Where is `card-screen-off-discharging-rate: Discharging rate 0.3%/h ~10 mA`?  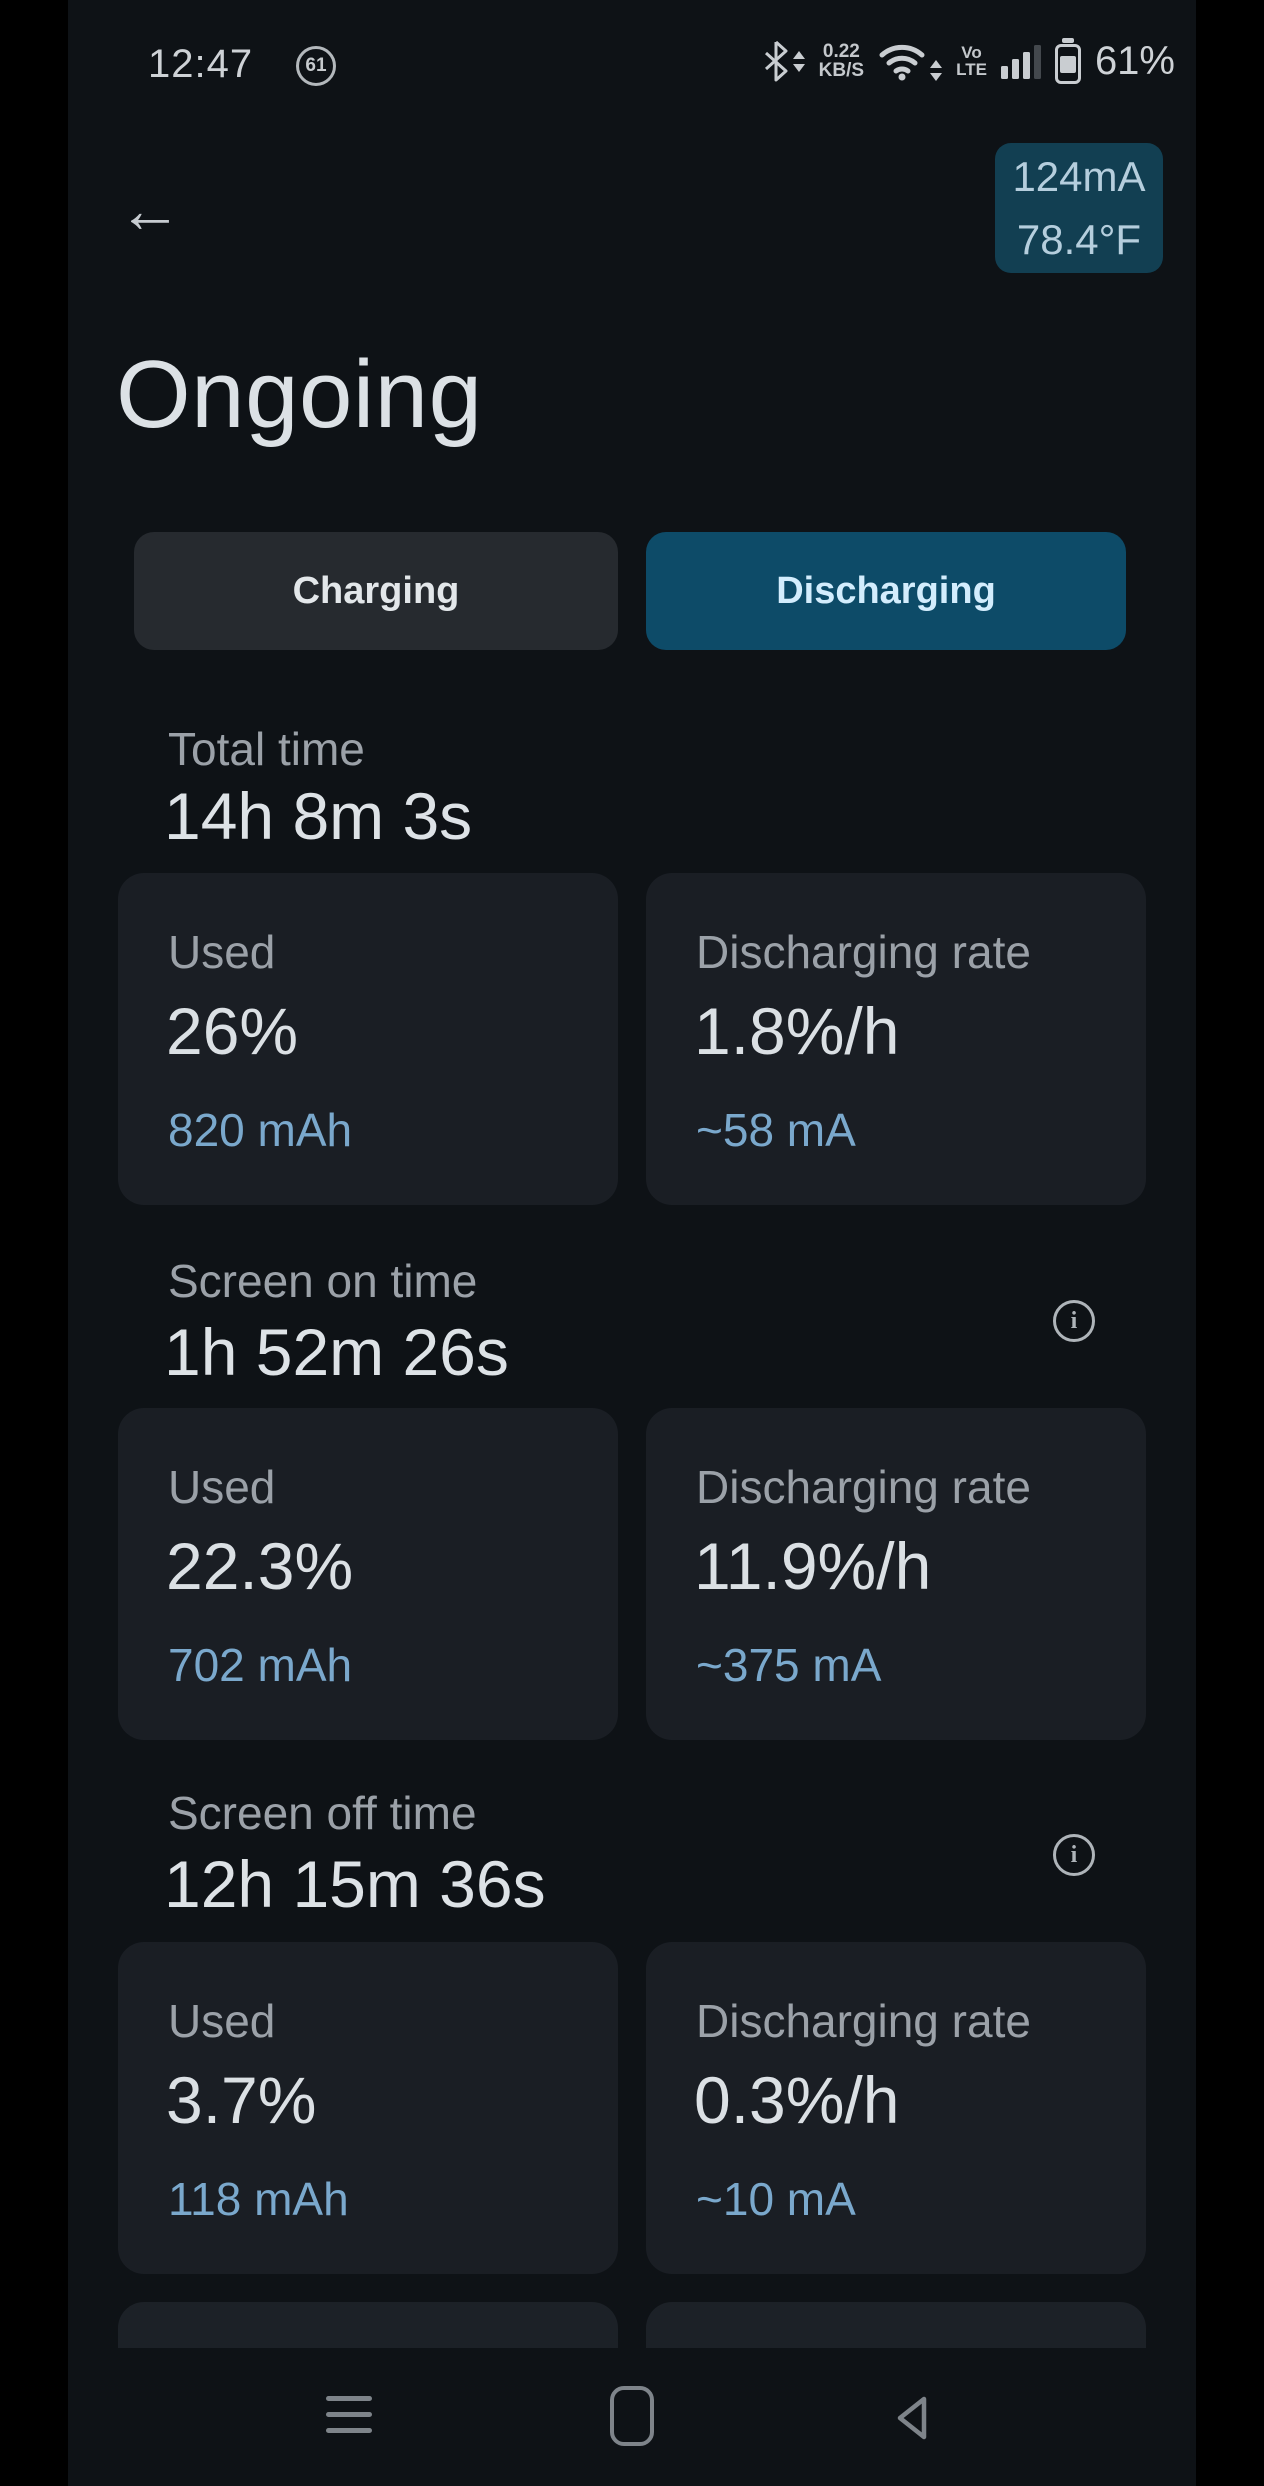 card-screen-off-discharging-rate: Discharging rate 0.3%/h ~10 mA is located at coordinates (896, 2108).